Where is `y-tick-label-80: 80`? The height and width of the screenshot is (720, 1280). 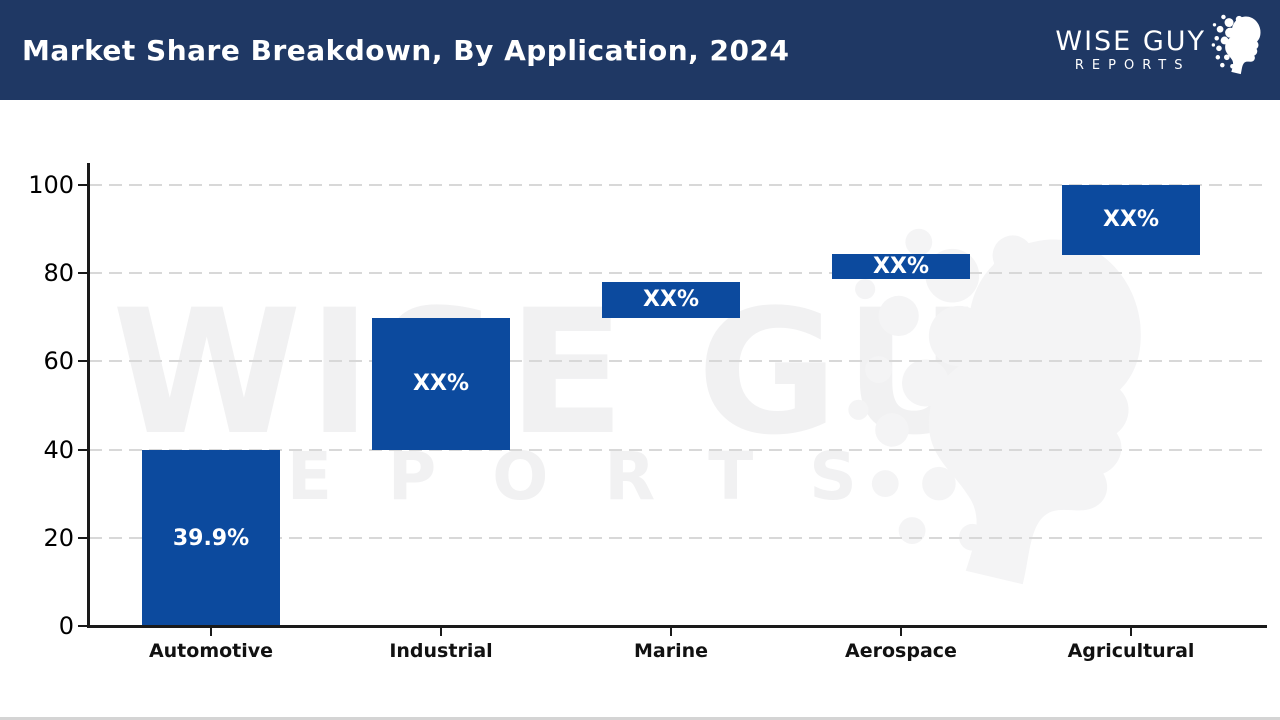 y-tick-label-80: 80 is located at coordinates (58, 273).